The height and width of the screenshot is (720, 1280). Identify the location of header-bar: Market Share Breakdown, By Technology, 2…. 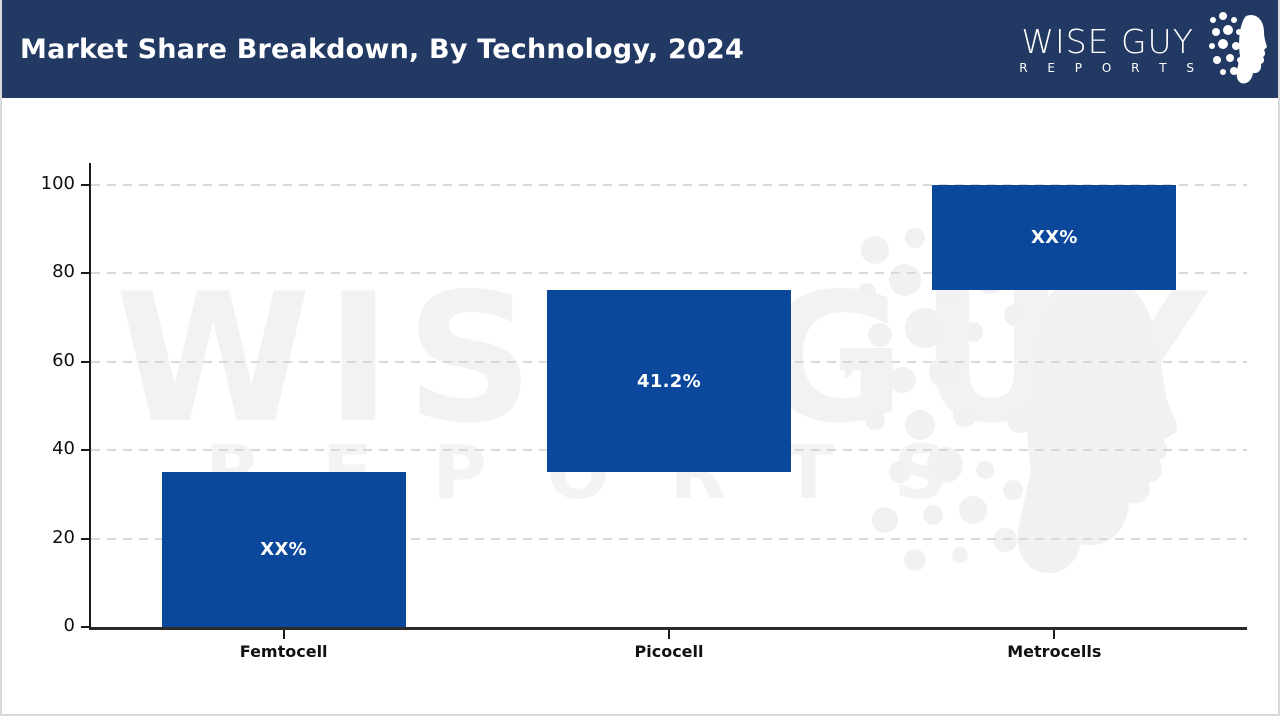
(640, 49).